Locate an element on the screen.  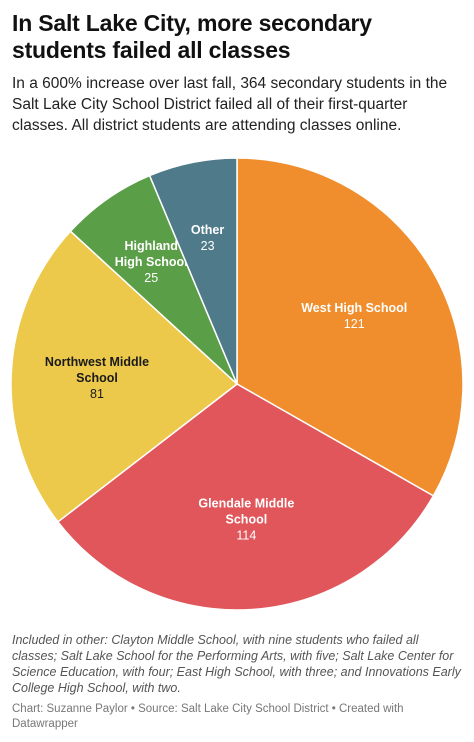
slice-label-name: Northwest Middle is located at coordinates (97, 362).